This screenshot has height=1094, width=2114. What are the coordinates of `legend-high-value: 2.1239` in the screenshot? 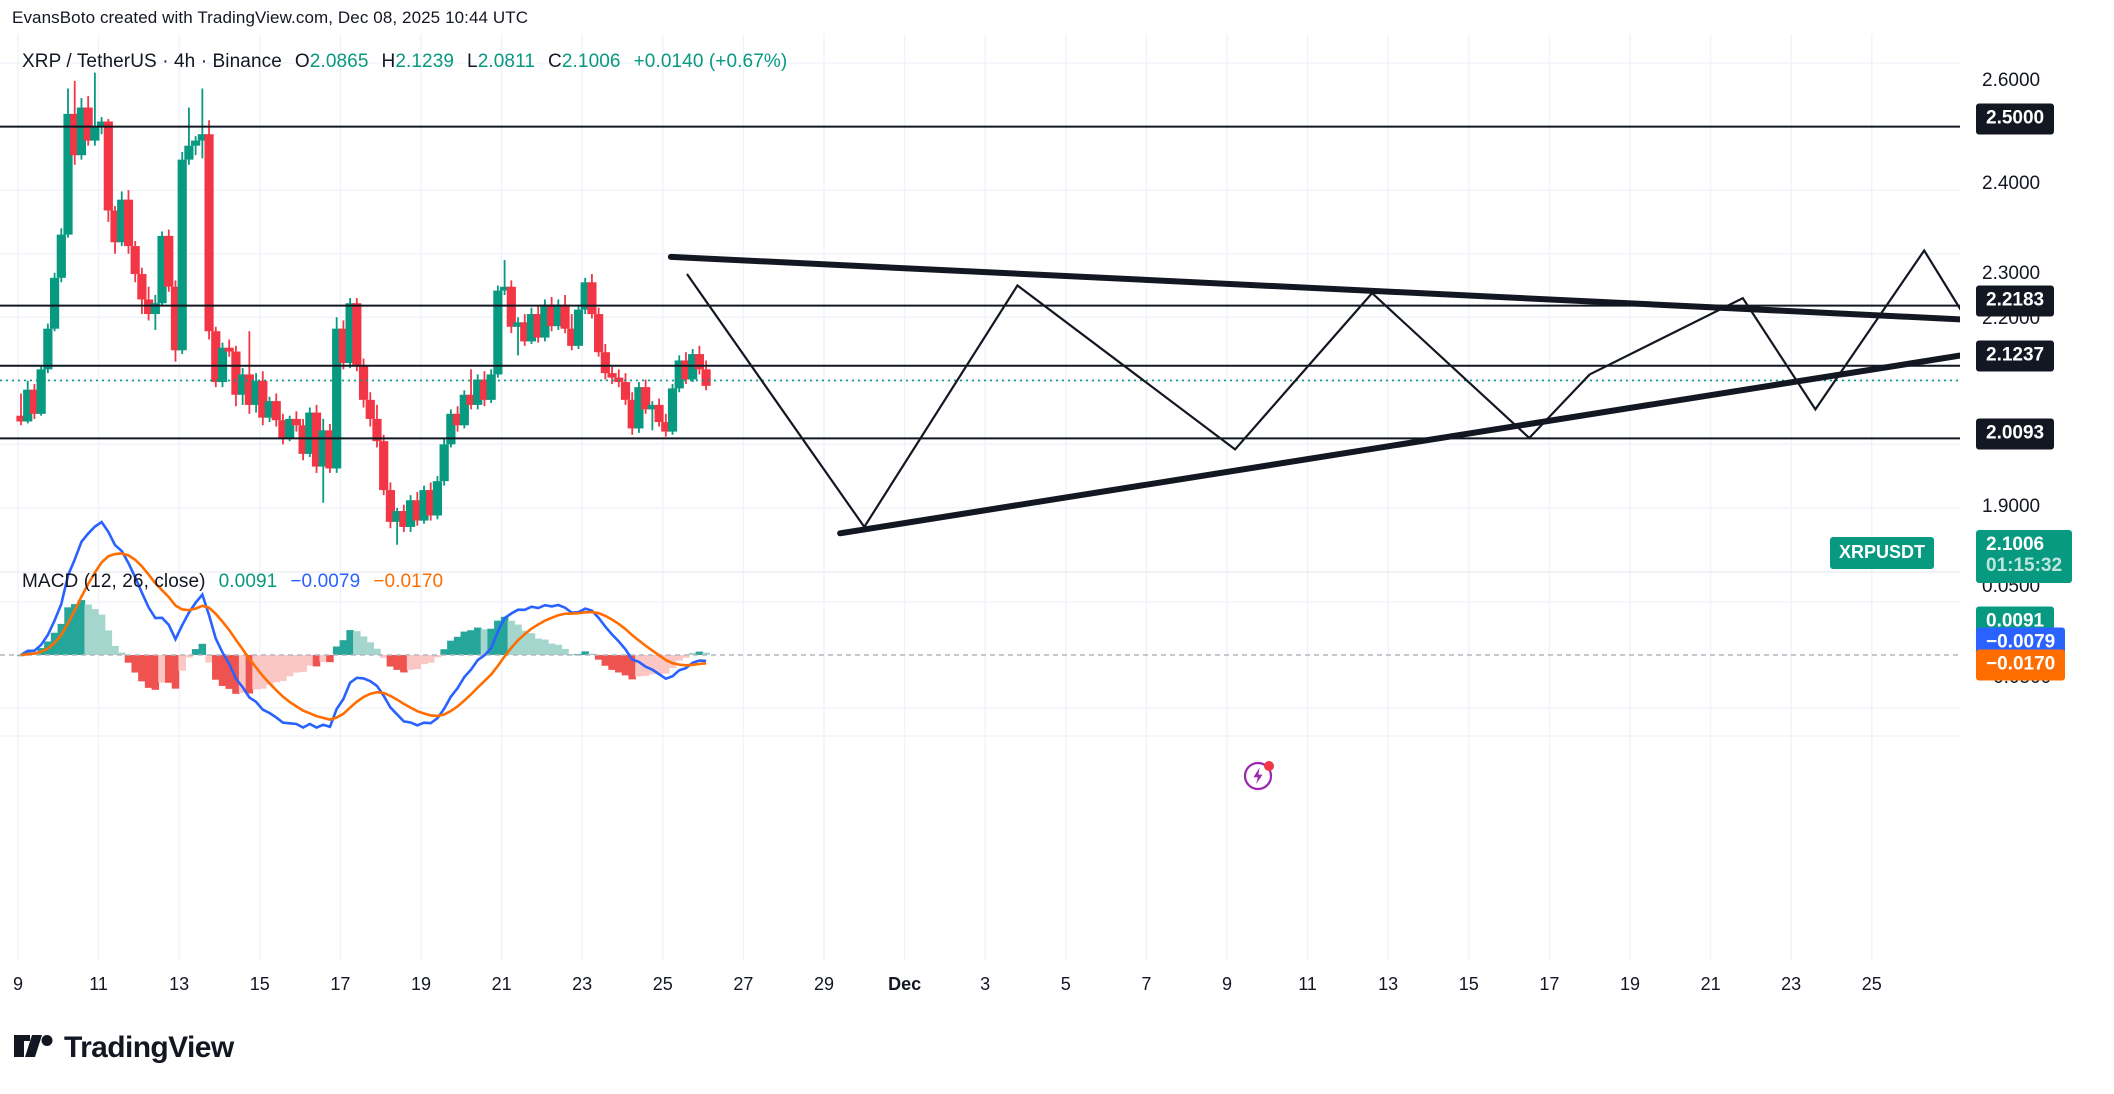 It's located at (425, 61).